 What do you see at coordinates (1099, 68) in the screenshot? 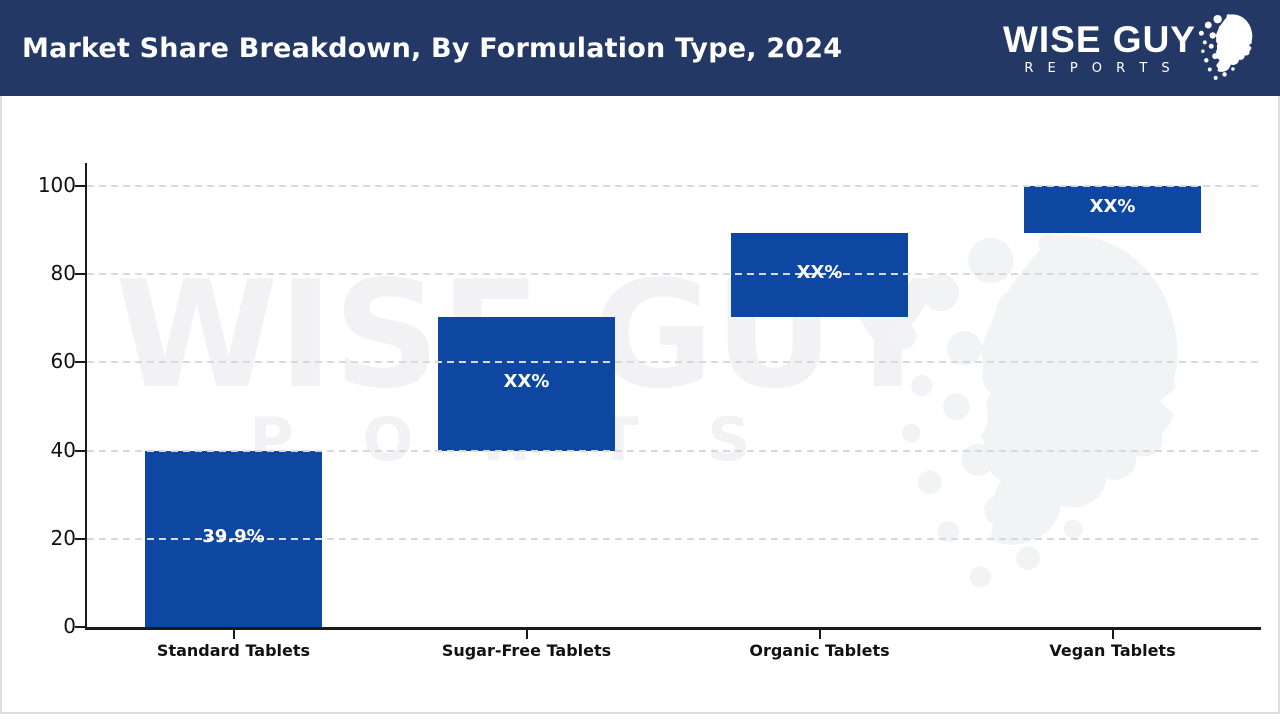
I see `logo-subtext: R E P O R T S` at bounding box center [1099, 68].